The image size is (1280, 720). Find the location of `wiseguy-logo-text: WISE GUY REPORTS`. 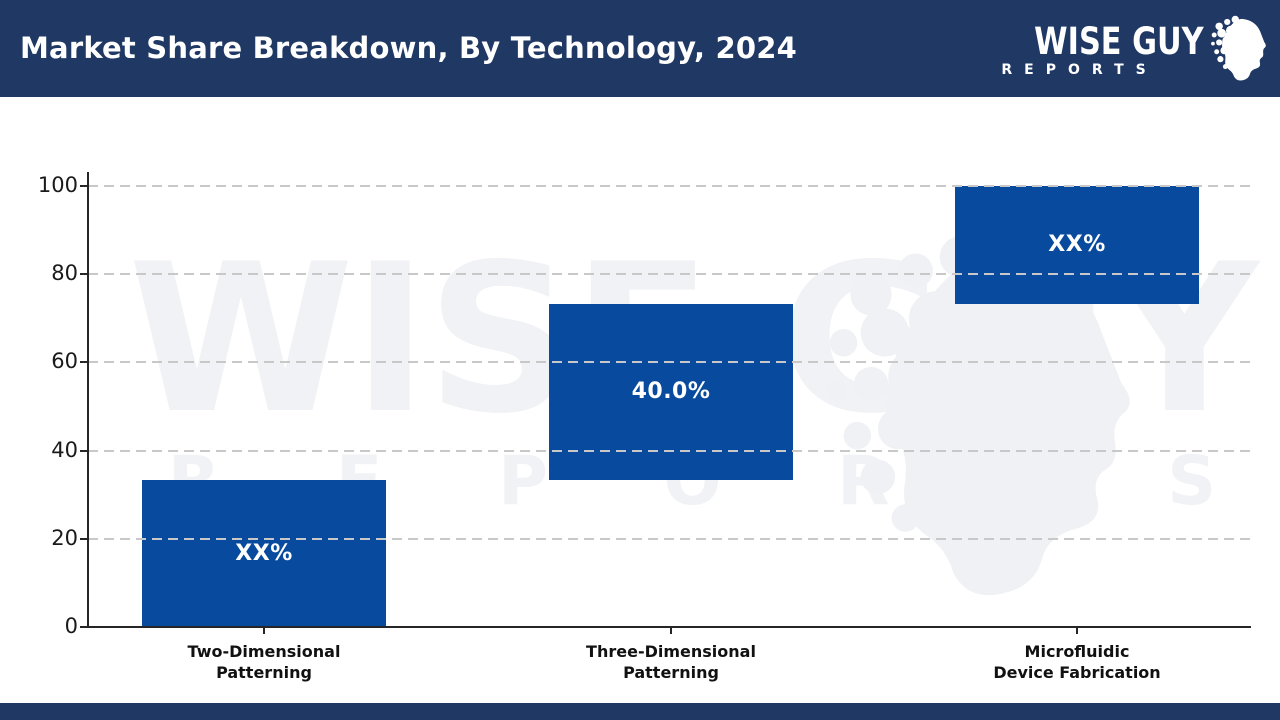

wiseguy-logo-text: WISE GUY REPORTS is located at coordinates (1100, 49).